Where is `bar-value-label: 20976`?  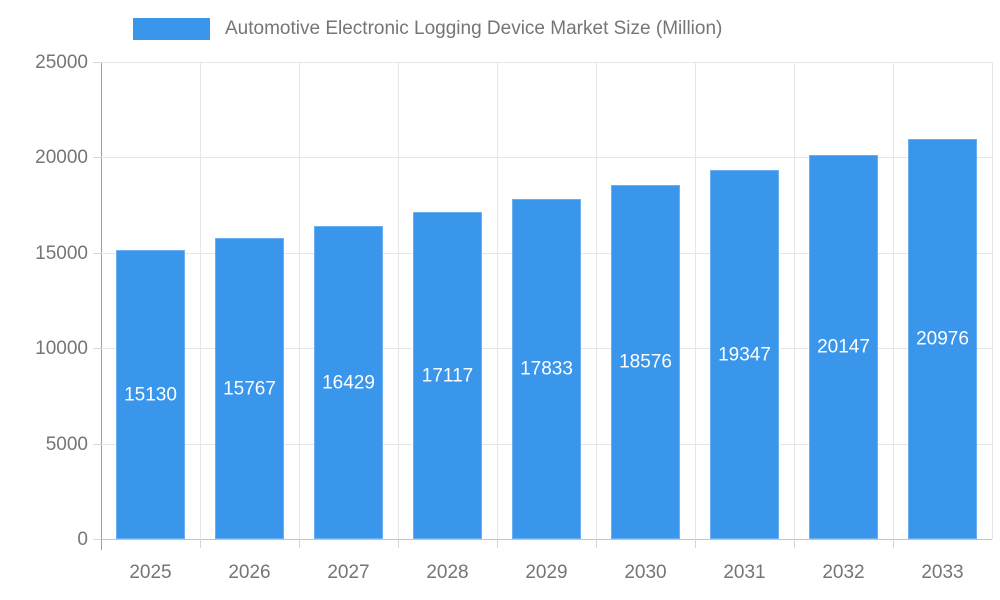 bar-value-label: 20976 is located at coordinates (942, 339).